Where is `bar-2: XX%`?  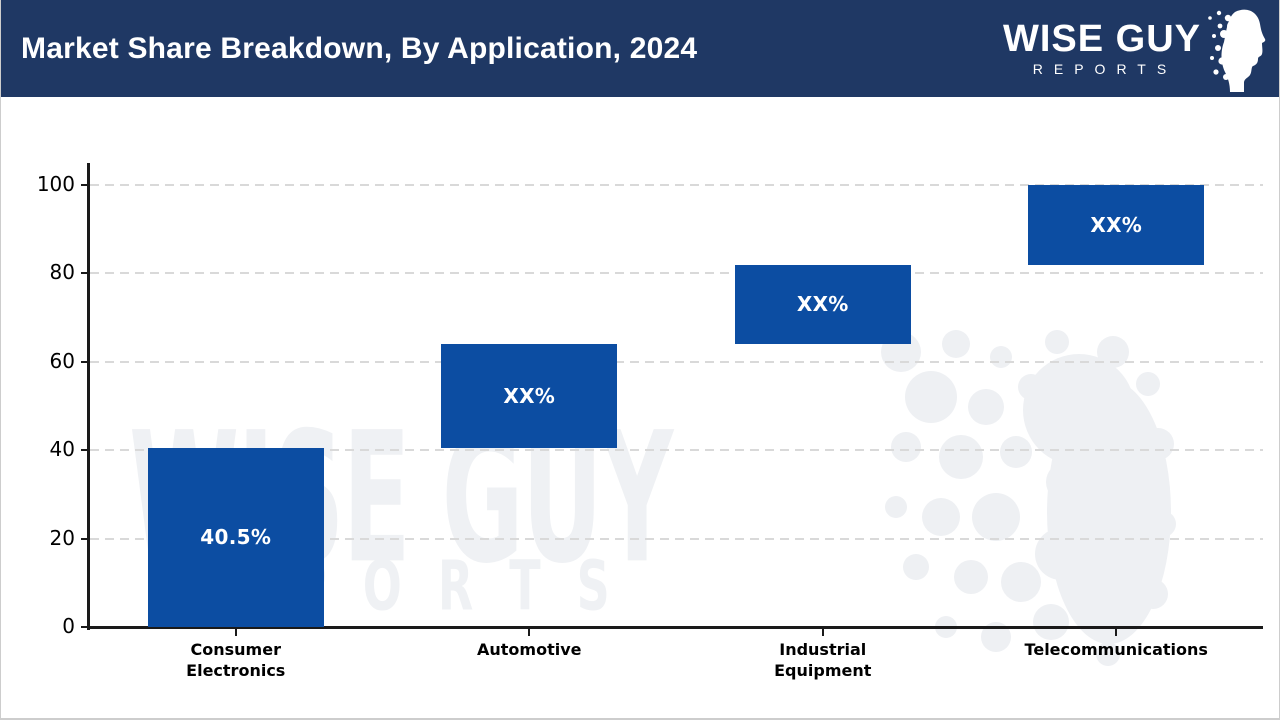 bar-2: XX% is located at coordinates (822, 304).